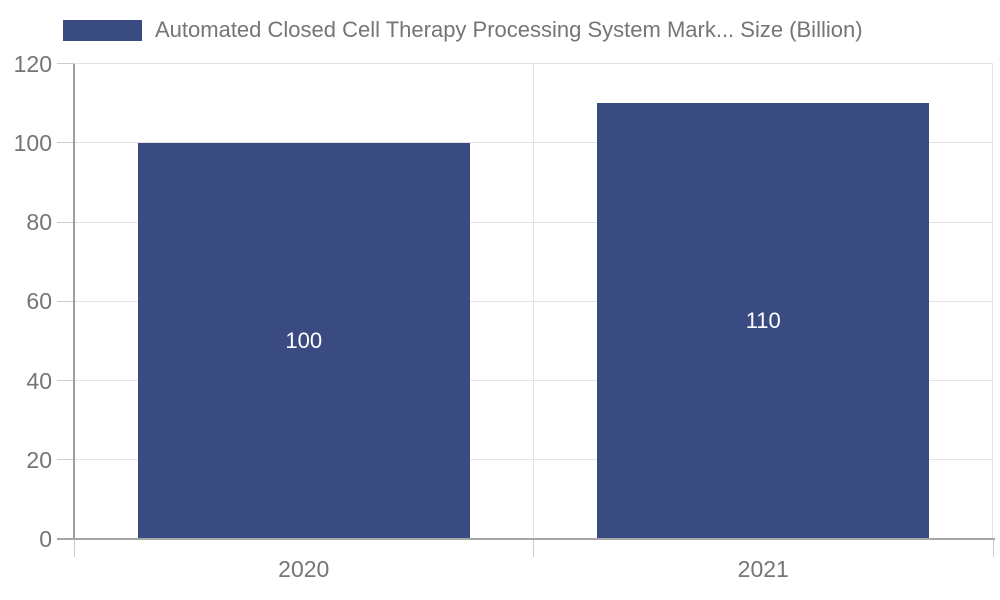 The image size is (1000, 600). I want to click on x-axis-line, so click(526, 539).